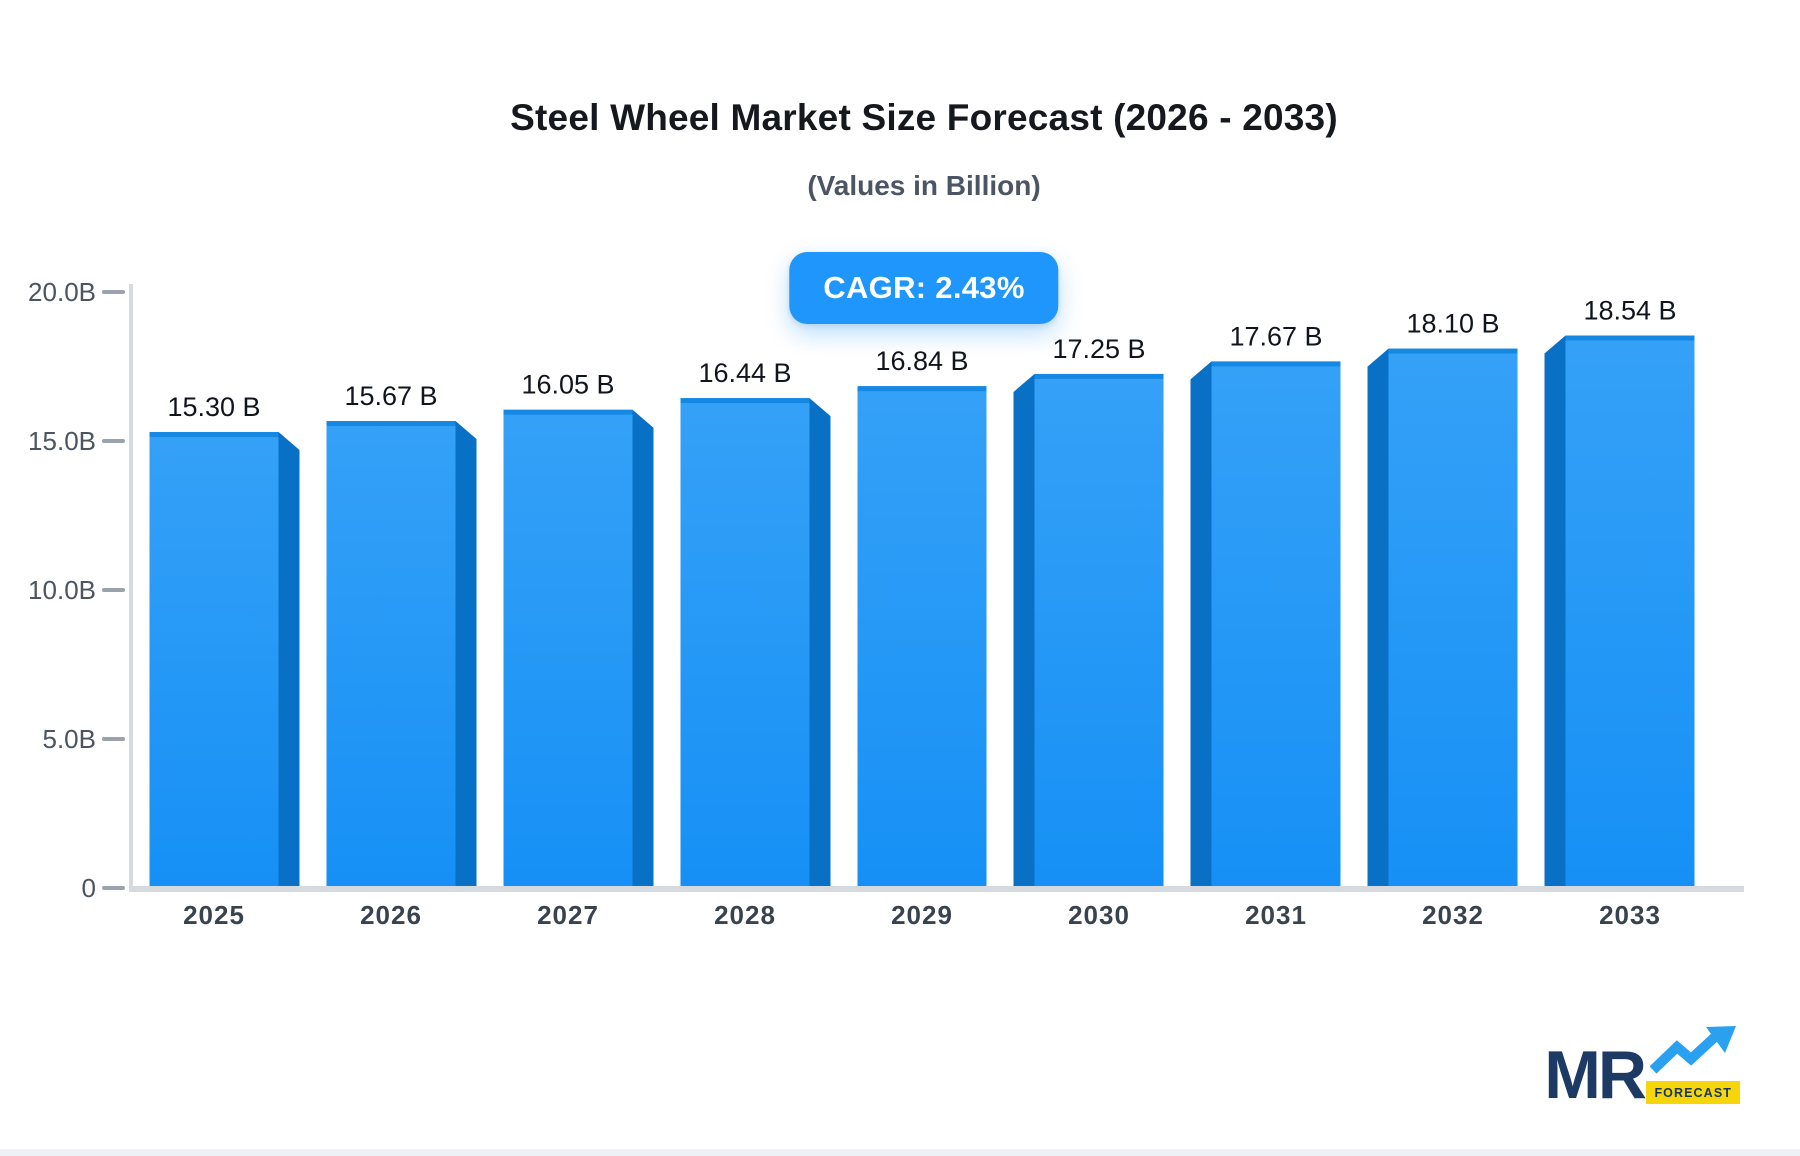  I want to click on bar-value-label: 16.05 B, so click(567, 385).